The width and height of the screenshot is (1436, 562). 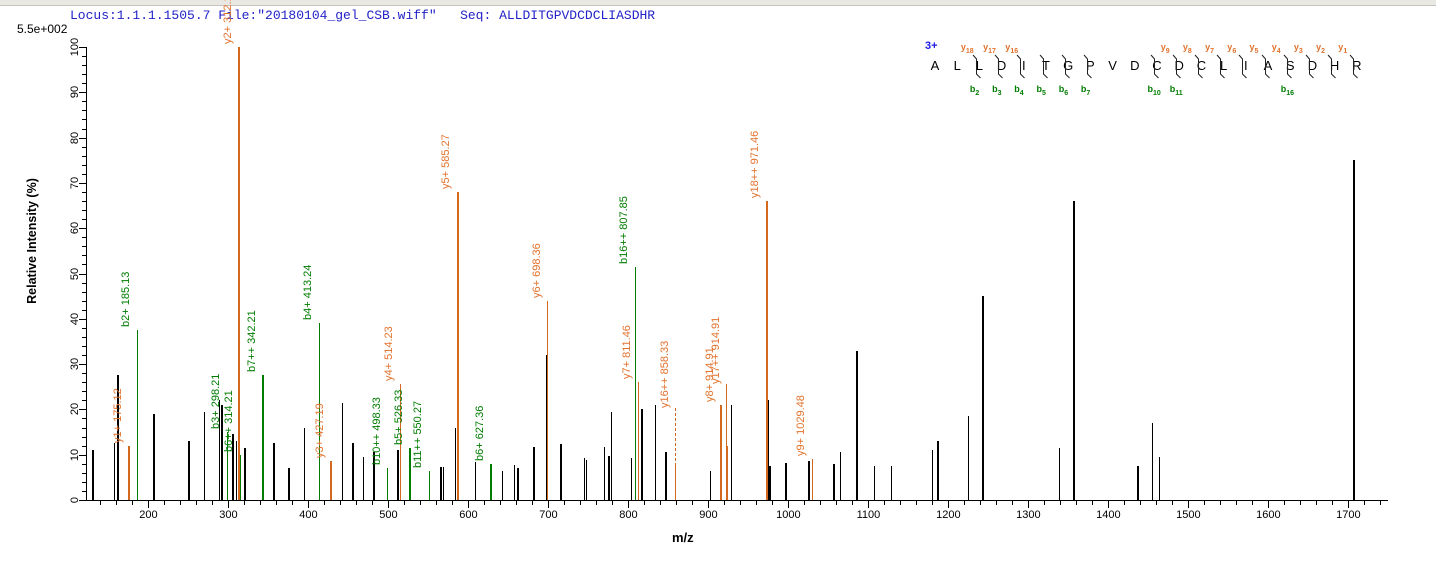 What do you see at coordinates (718, 3) in the screenshot?
I see `window-top-strip` at bounding box center [718, 3].